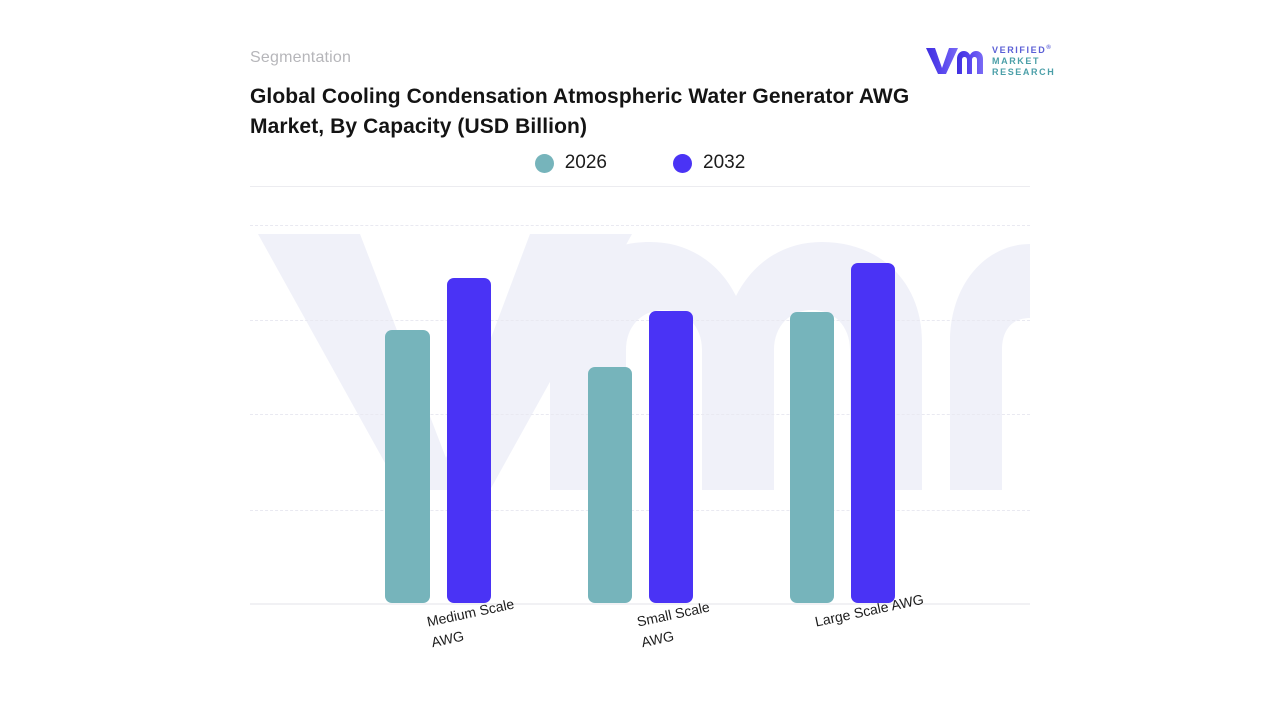 The width and height of the screenshot is (1280, 720). I want to click on bar-small-scale-awg-2032, so click(671, 457).